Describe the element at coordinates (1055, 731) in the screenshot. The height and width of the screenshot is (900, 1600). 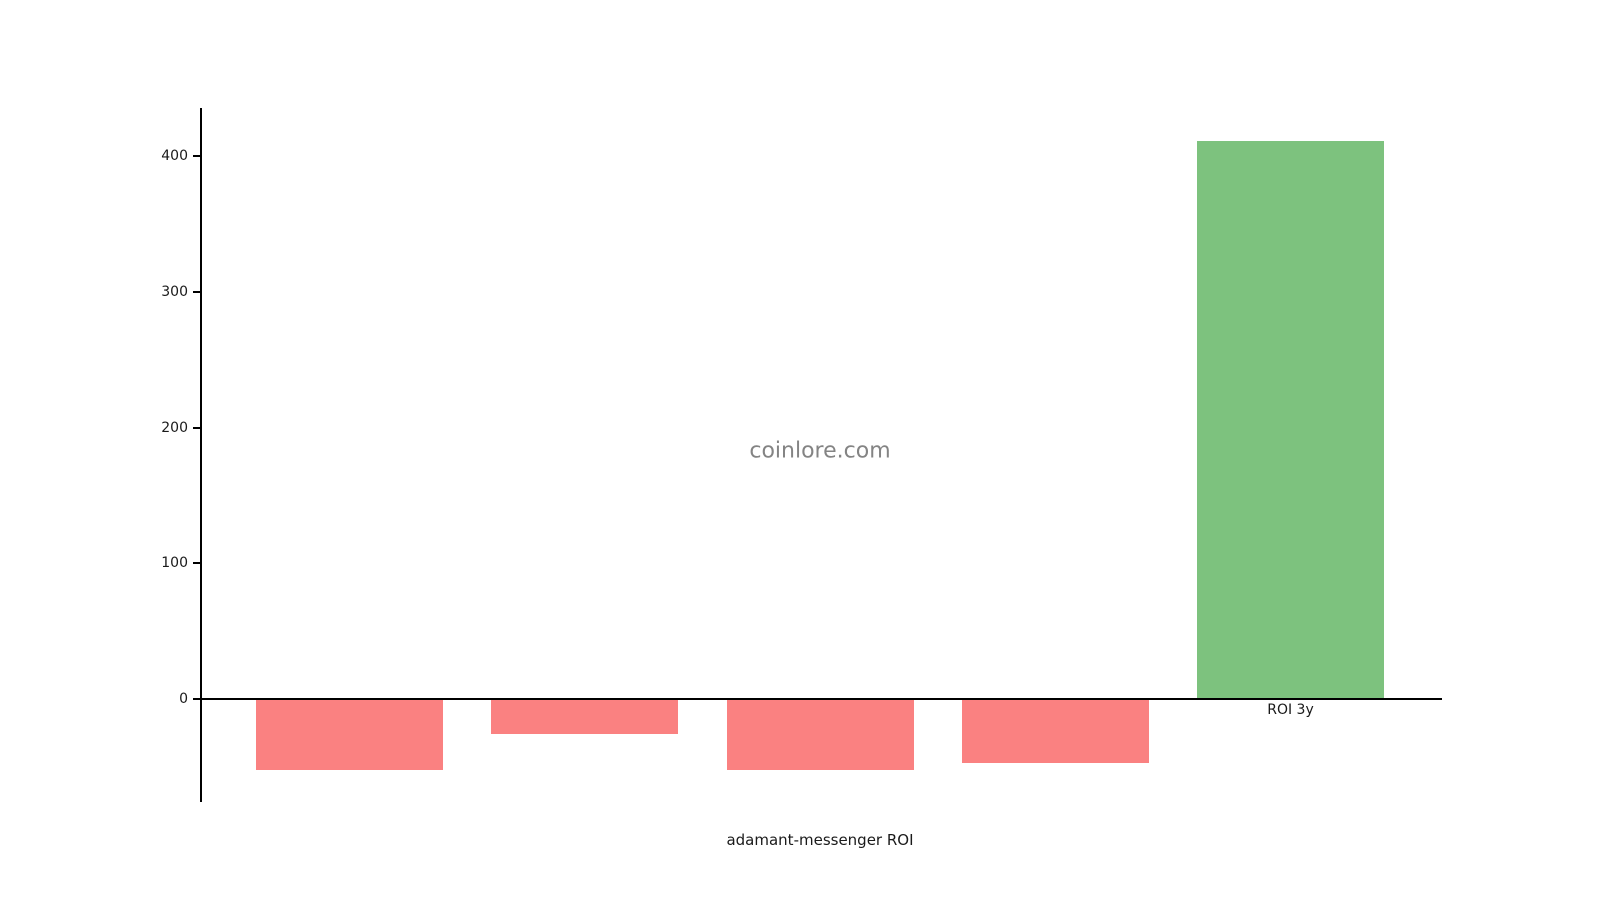
I see `bar-3-negative` at that location.